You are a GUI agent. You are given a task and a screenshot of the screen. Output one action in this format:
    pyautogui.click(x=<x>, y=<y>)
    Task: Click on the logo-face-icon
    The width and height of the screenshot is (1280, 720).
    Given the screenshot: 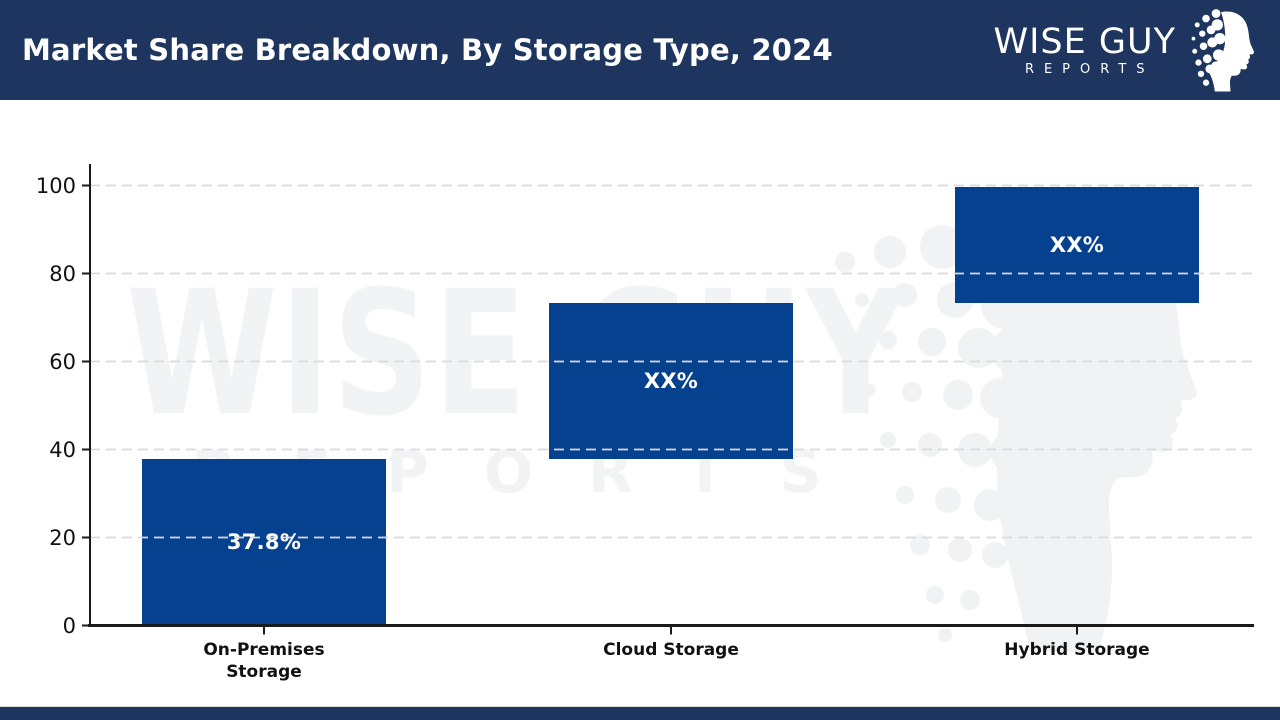 What is the action you would take?
    pyautogui.click(x=1222, y=50)
    